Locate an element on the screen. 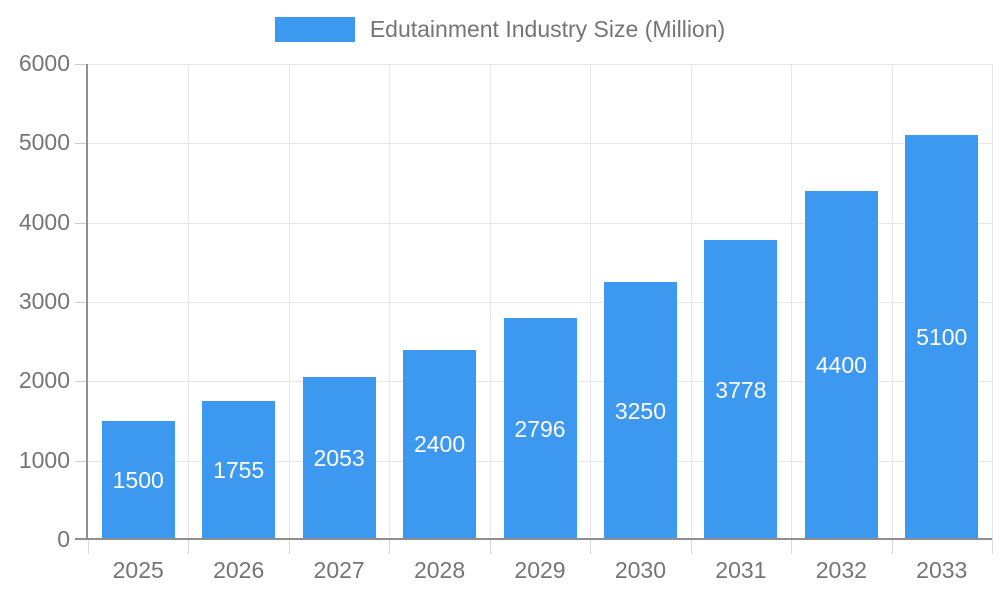 The image size is (1000, 600). y-tick-label: 6000 is located at coordinates (44, 63).